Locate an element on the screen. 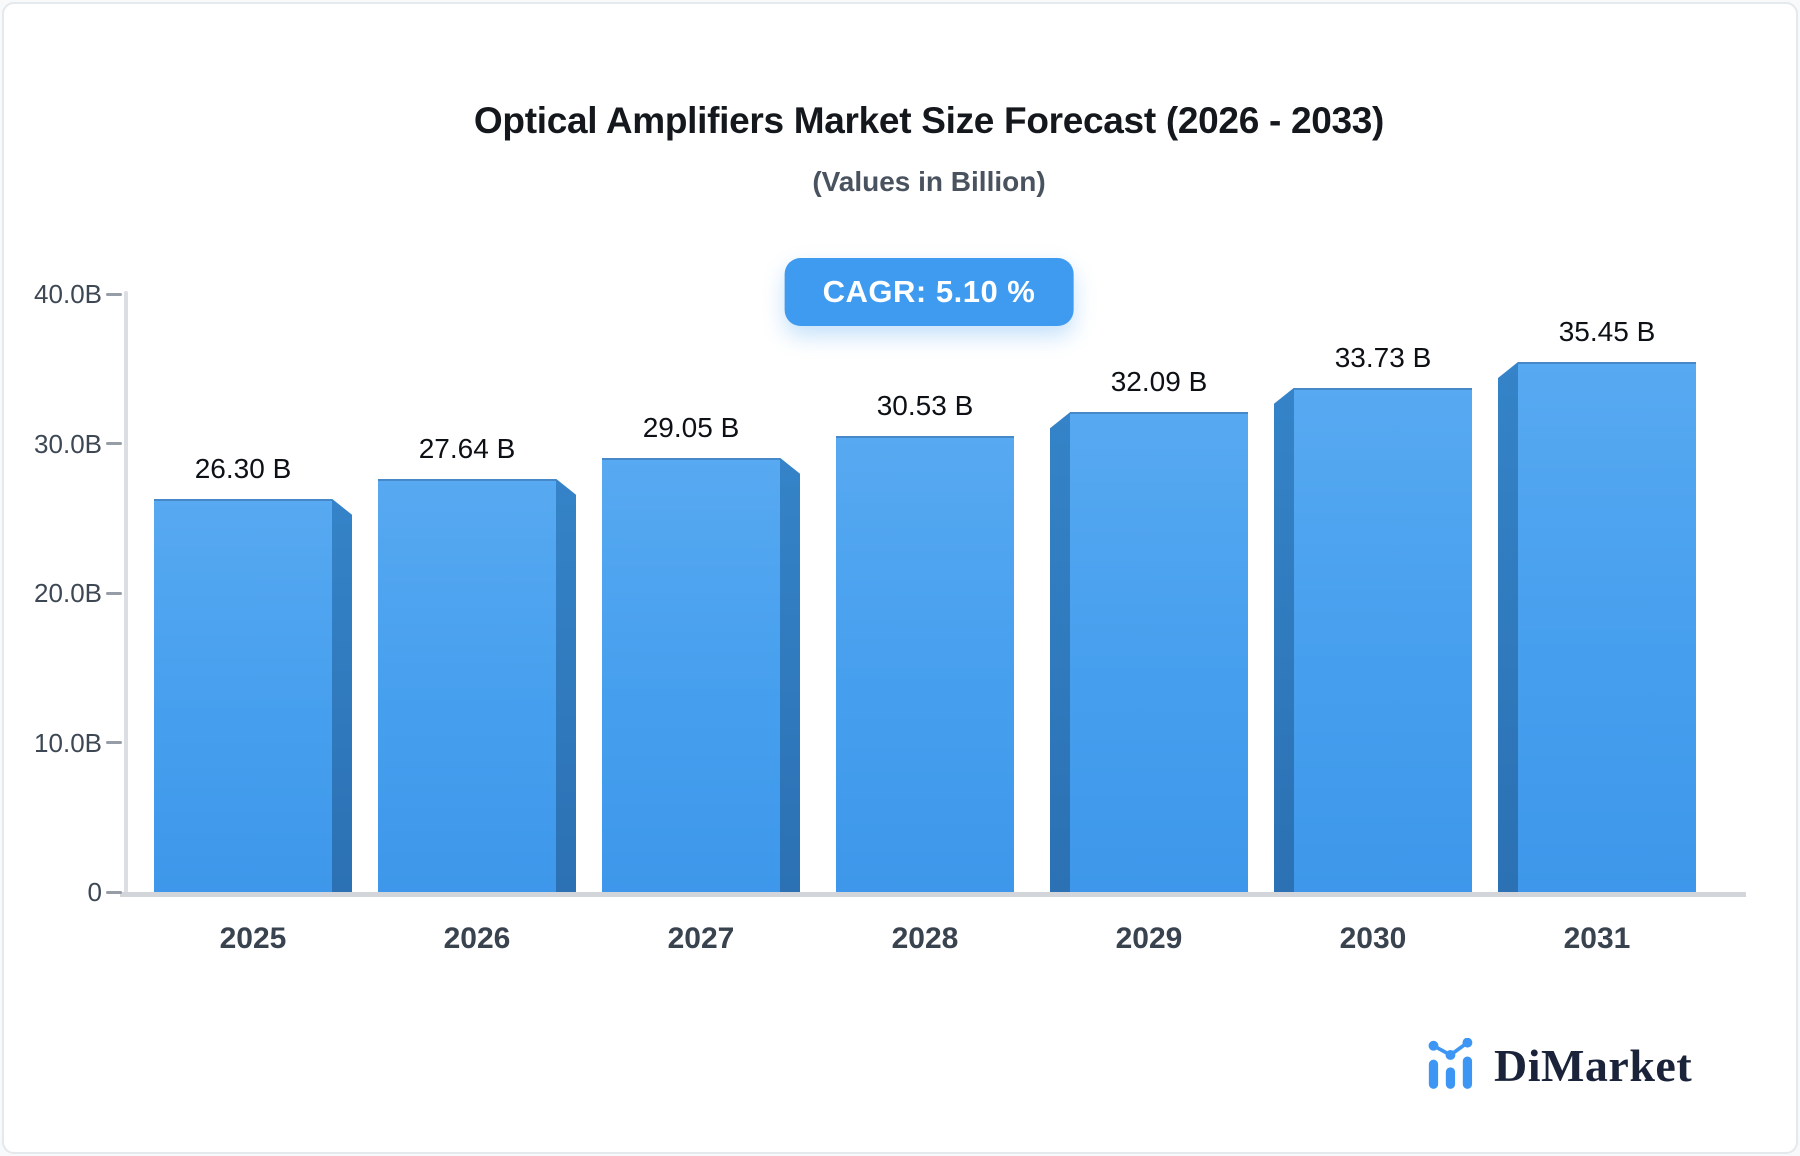 The width and height of the screenshot is (1800, 1156). chart-subtitle: (Values in Billion) is located at coordinates (929, 181).